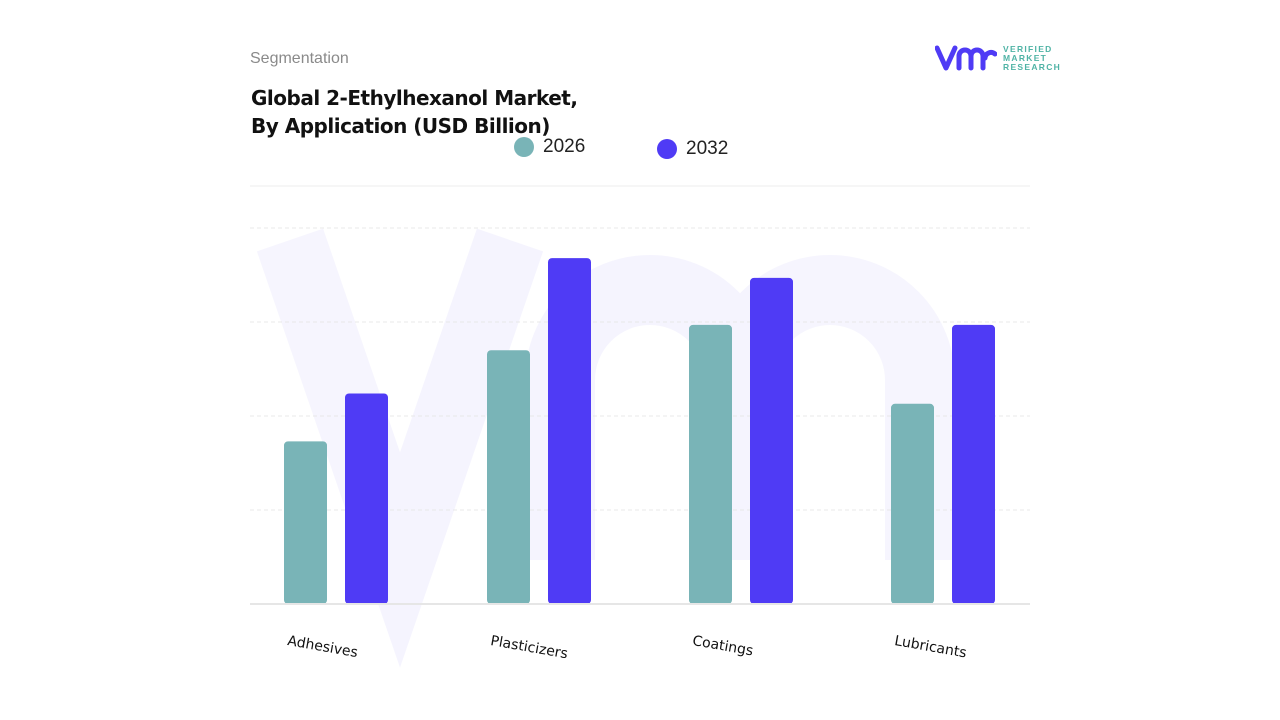  What do you see at coordinates (707, 148) in the screenshot?
I see `legend-label-2032: 2032` at bounding box center [707, 148].